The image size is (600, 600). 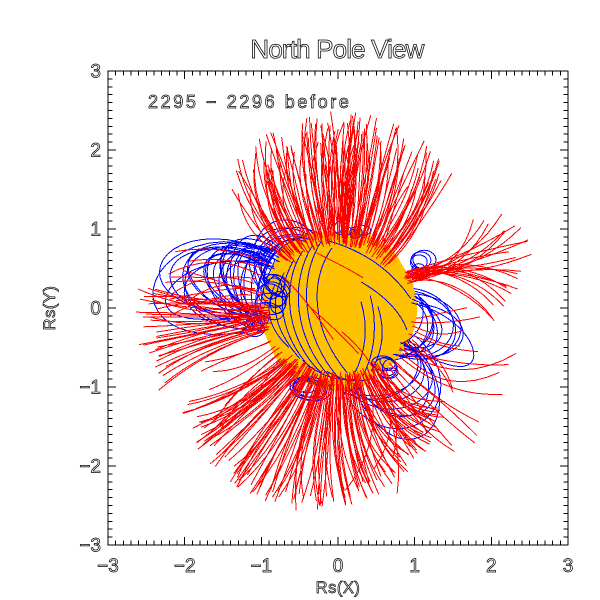 I want to click on svg-text: Rs(X), so click(x=338, y=588).